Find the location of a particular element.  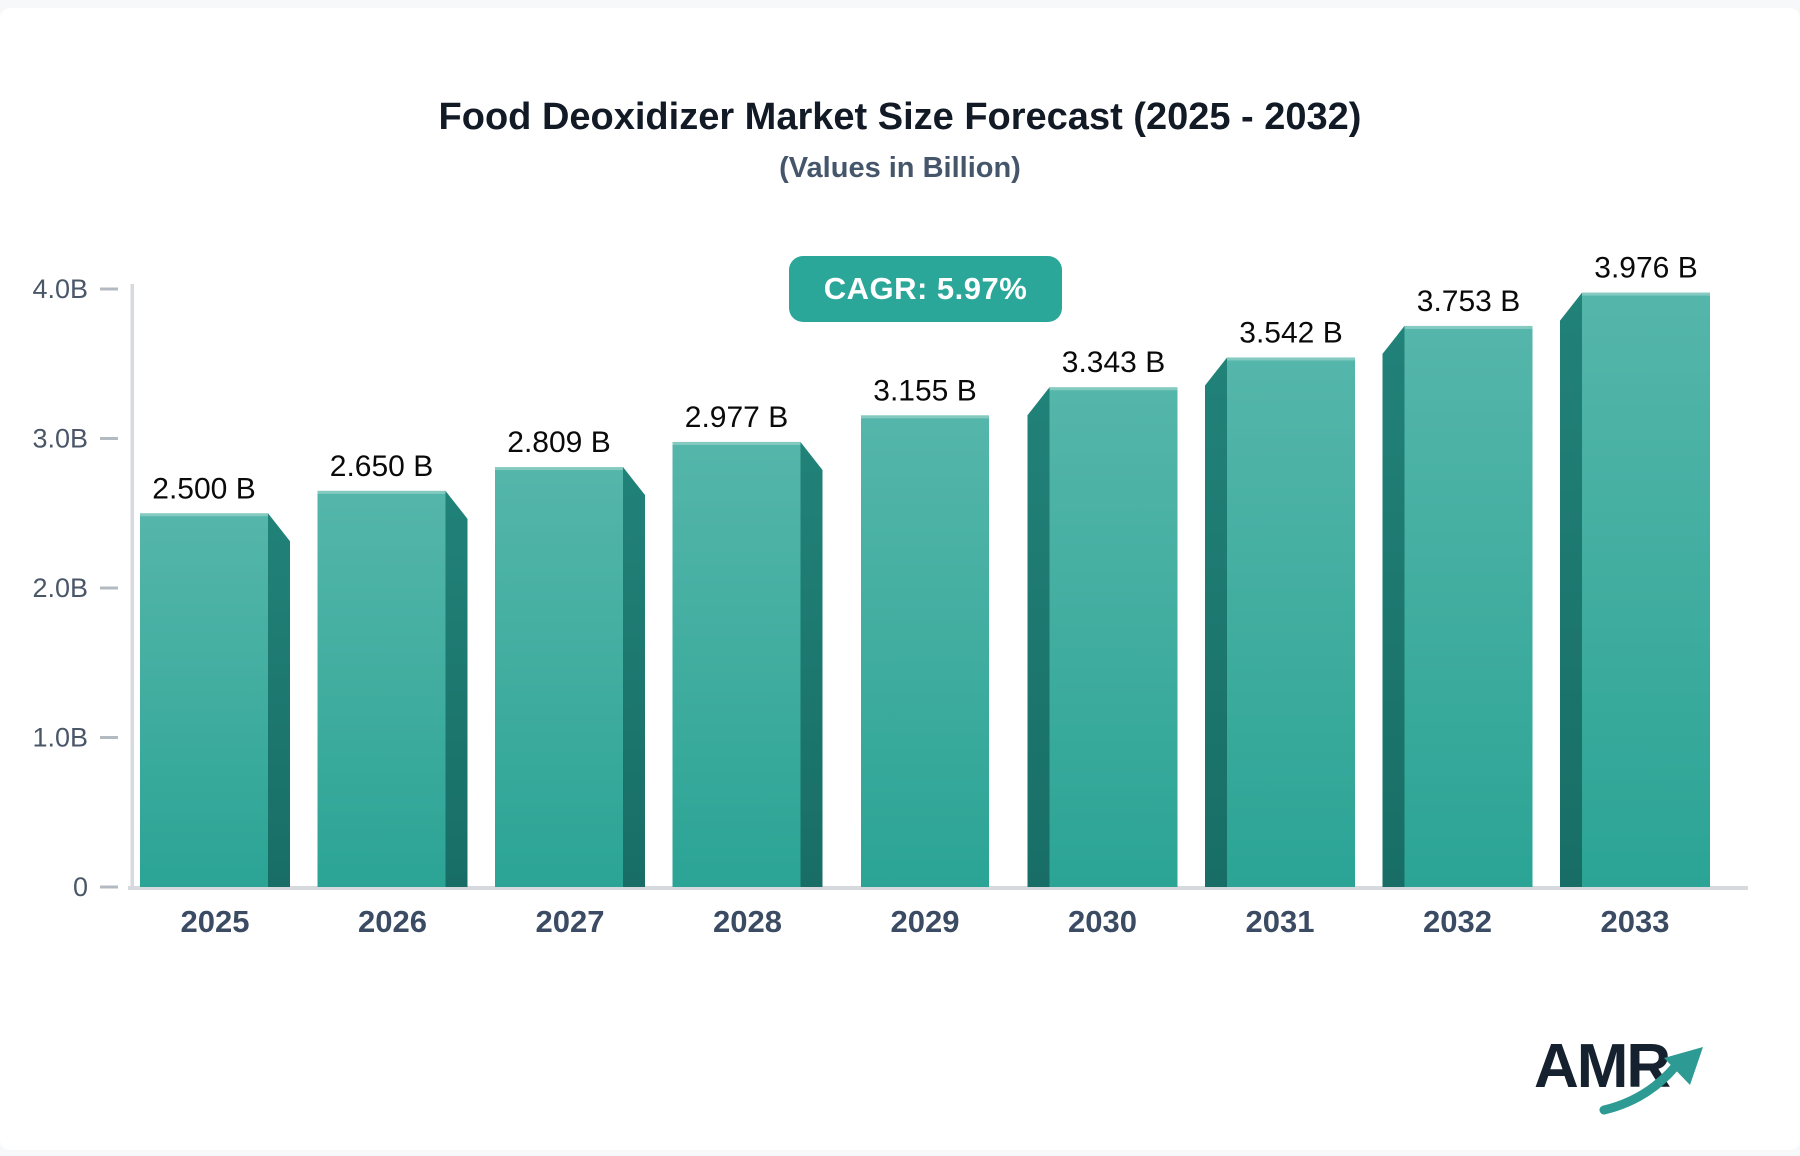

chart-subtitle: (Values in Billion) is located at coordinates (900, 168).